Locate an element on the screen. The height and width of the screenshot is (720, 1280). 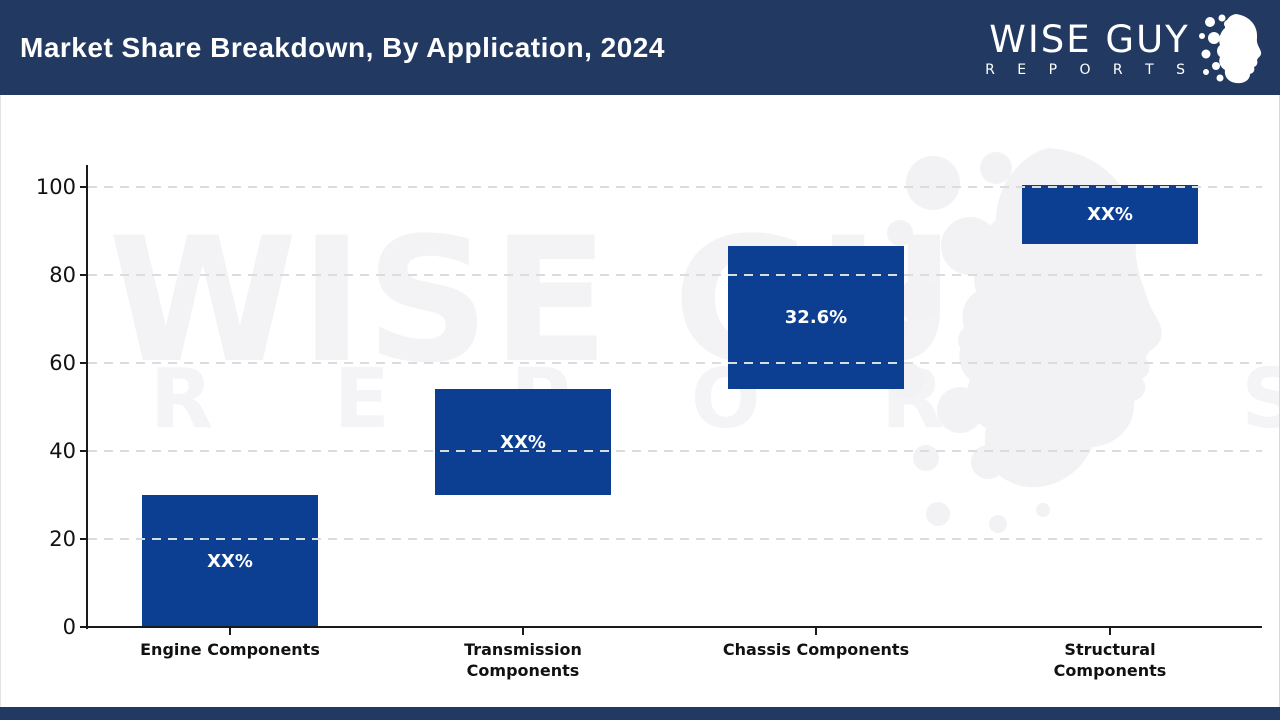
y-axis-tick-label: 20 is located at coordinates (62, 539).